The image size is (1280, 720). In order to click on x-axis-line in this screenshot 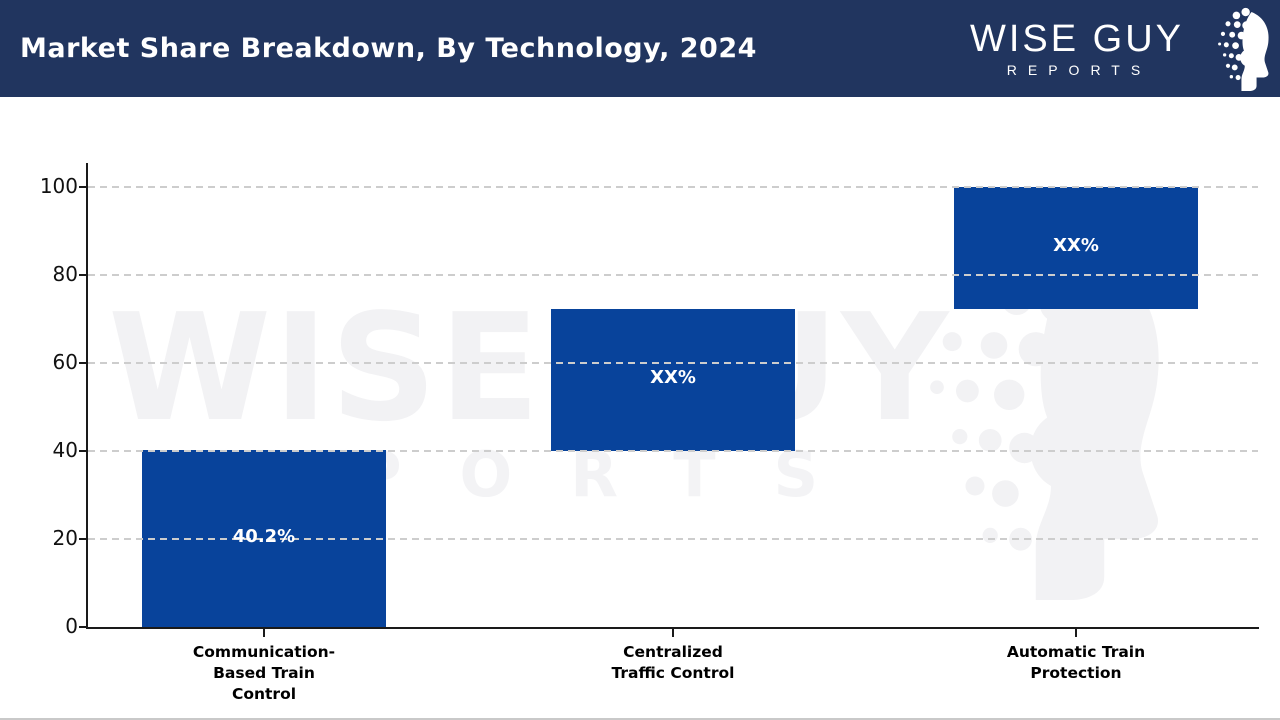, I will do `click(672, 628)`.